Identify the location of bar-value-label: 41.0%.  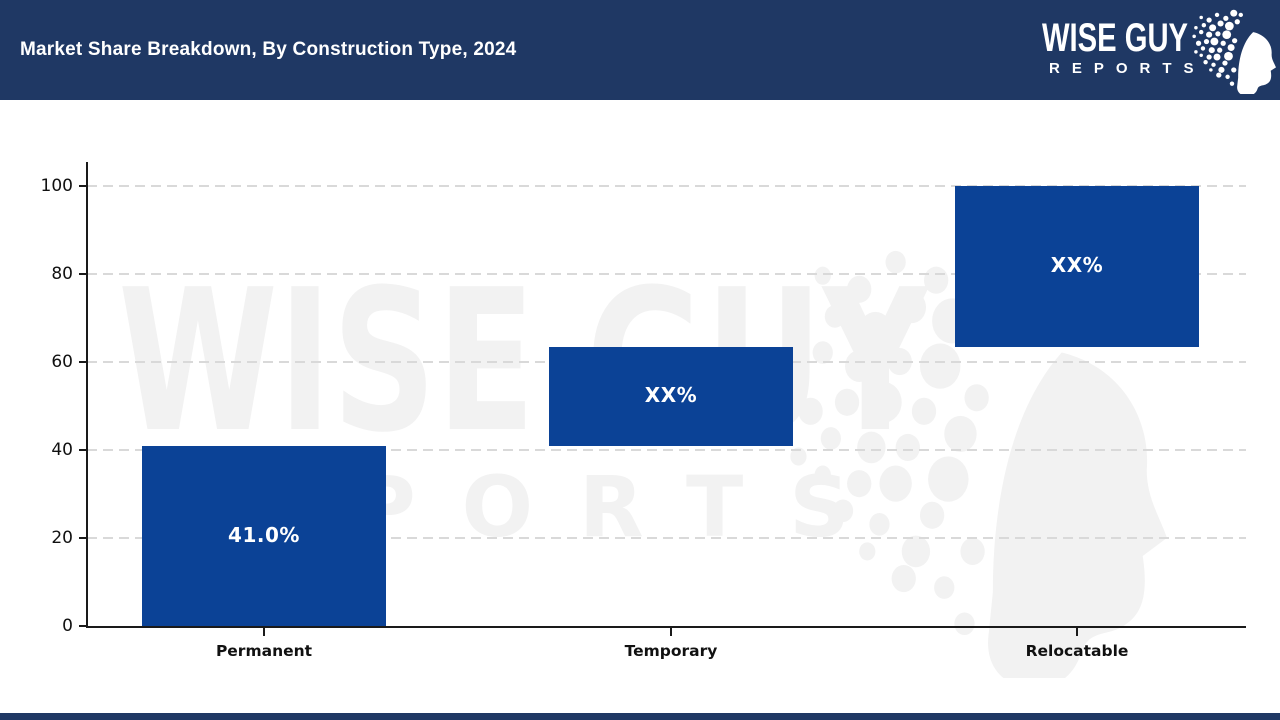
(264, 534).